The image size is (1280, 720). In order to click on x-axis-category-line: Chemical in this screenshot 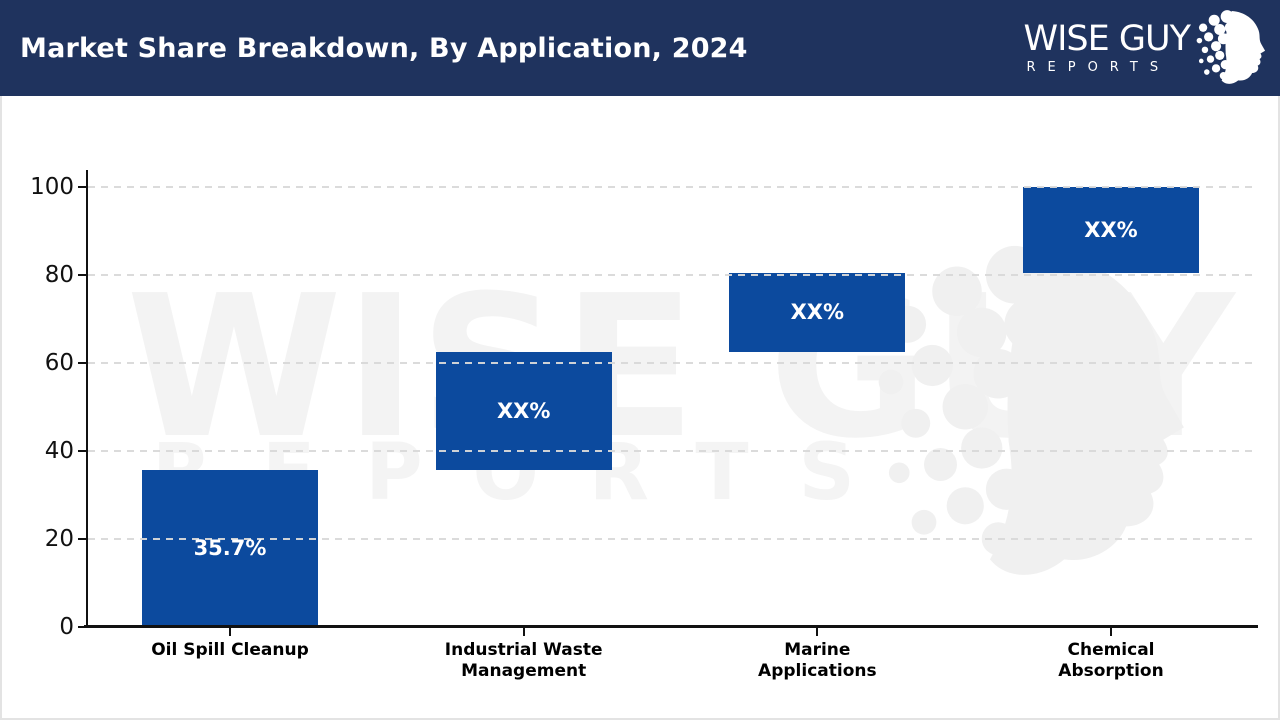, I will do `click(1111, 650)`.